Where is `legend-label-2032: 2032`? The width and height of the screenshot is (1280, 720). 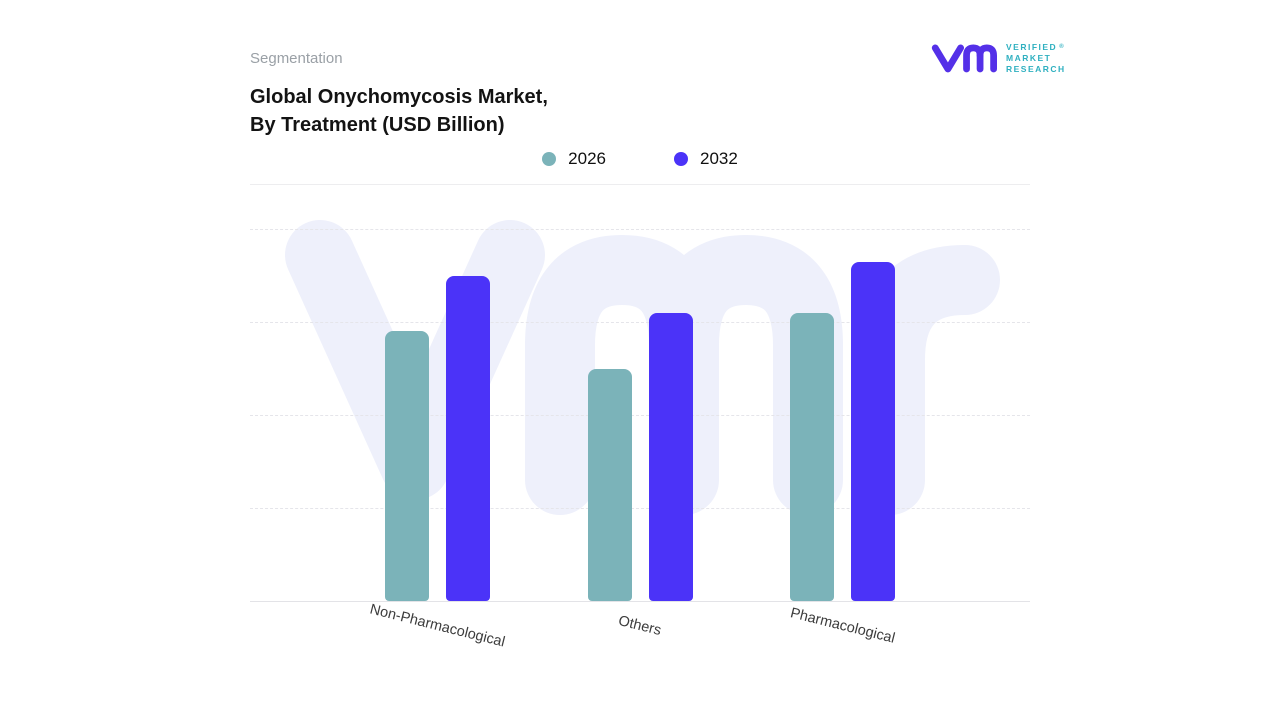 legend-label-2032: 2032 is located at coordinates (719, 158).